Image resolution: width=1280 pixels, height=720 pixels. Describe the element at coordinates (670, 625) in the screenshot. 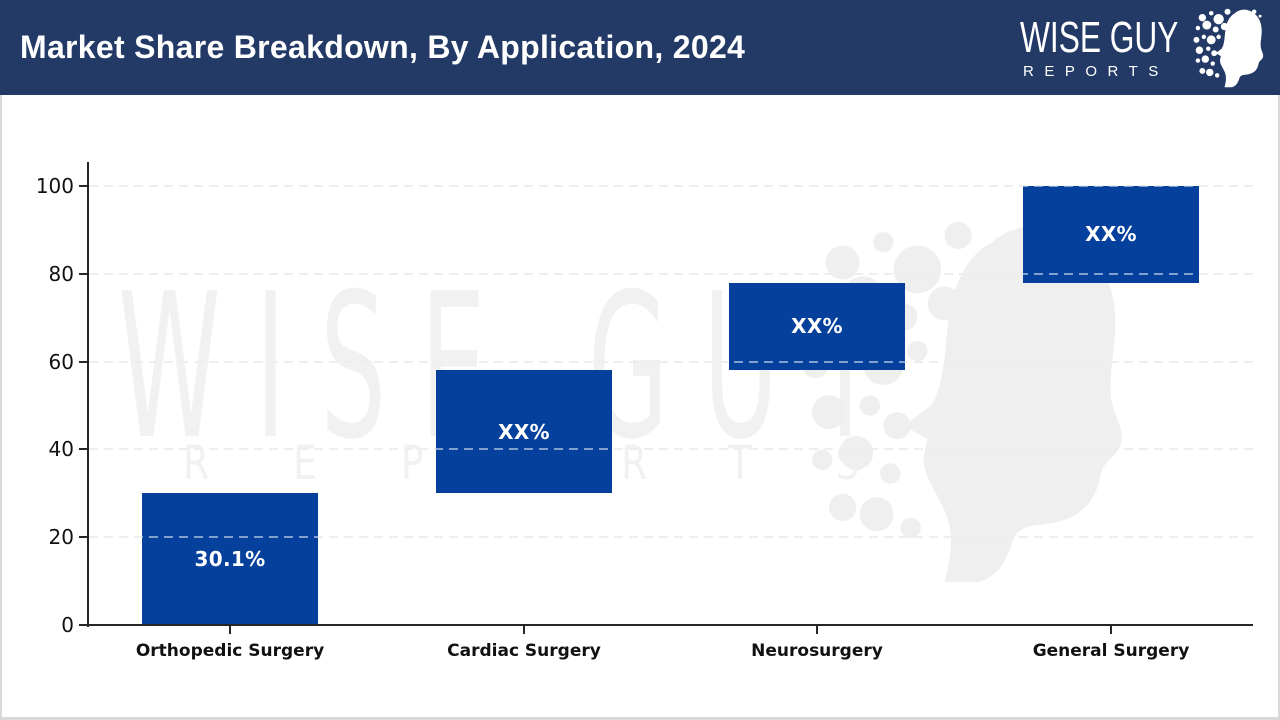

I see `x-axis-line` at that location.